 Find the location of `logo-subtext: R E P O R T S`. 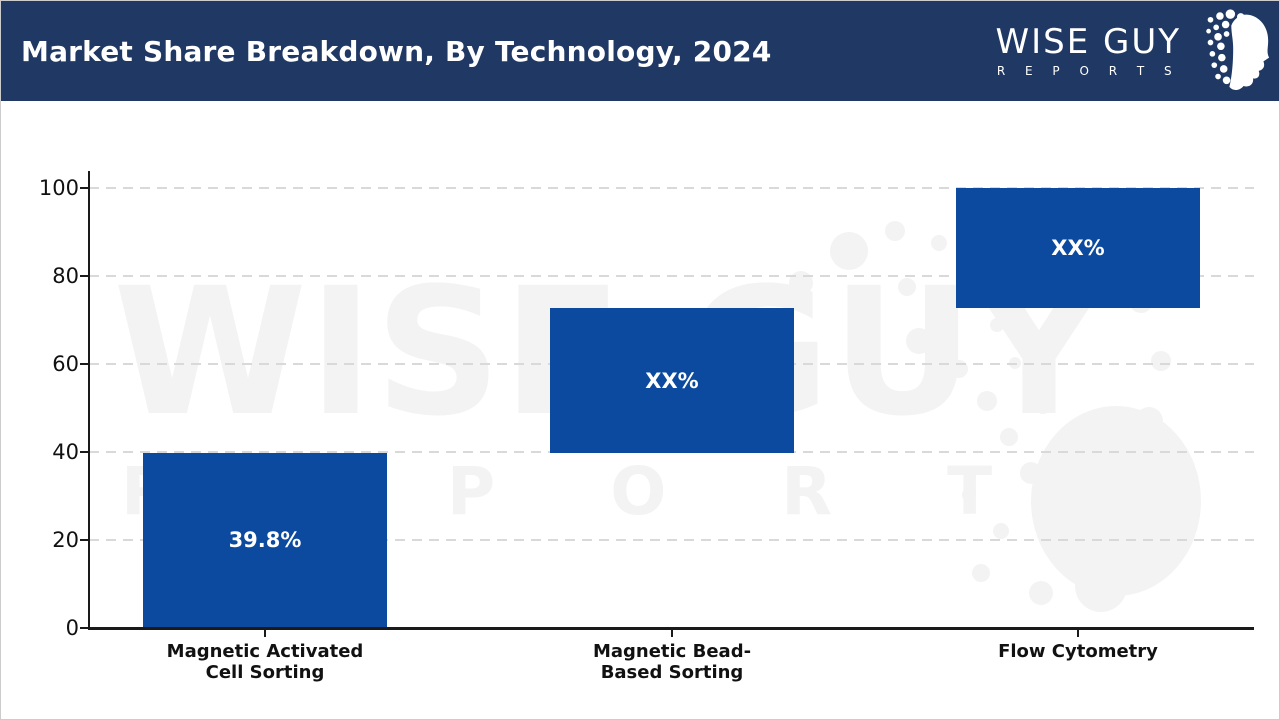

logo-subtext: R E P O R T S is located at coordinates (1088, 70).